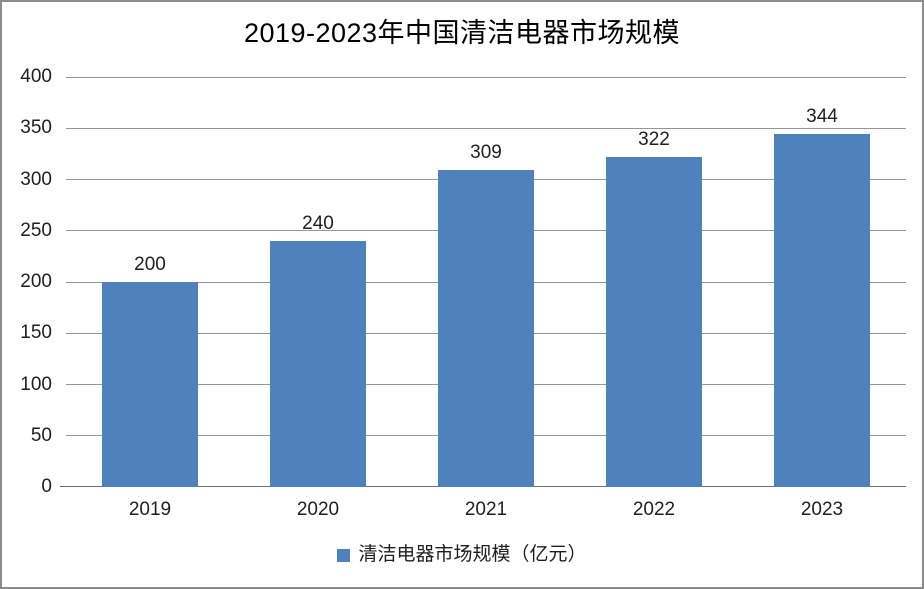 Image resolution: width=924 pixels, height=589 pixels. Describe the element at coordinates (36, 384) in the screenshot. I see `y-tick-label: 100` at that location.